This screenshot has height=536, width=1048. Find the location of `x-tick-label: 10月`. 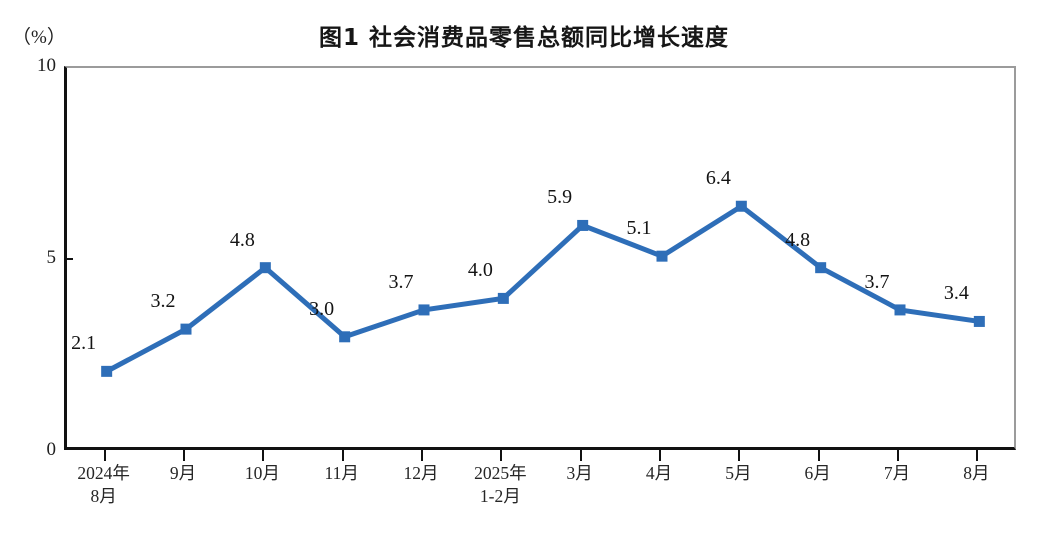

x-tick-label: 10月 is located at coordinates (262, 473).